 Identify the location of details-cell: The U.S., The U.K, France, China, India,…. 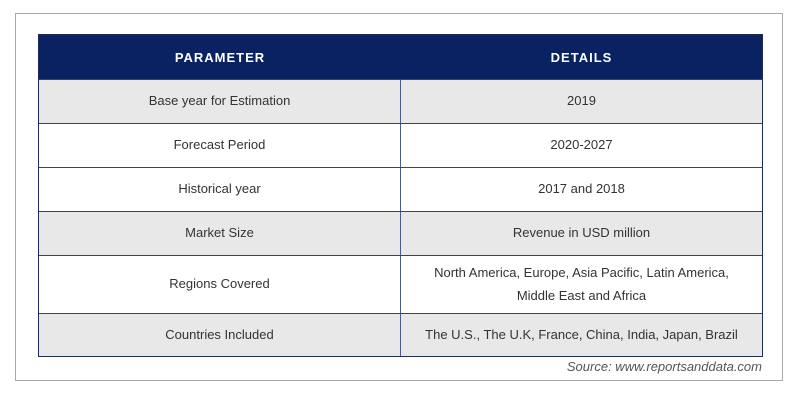
(581, 334).